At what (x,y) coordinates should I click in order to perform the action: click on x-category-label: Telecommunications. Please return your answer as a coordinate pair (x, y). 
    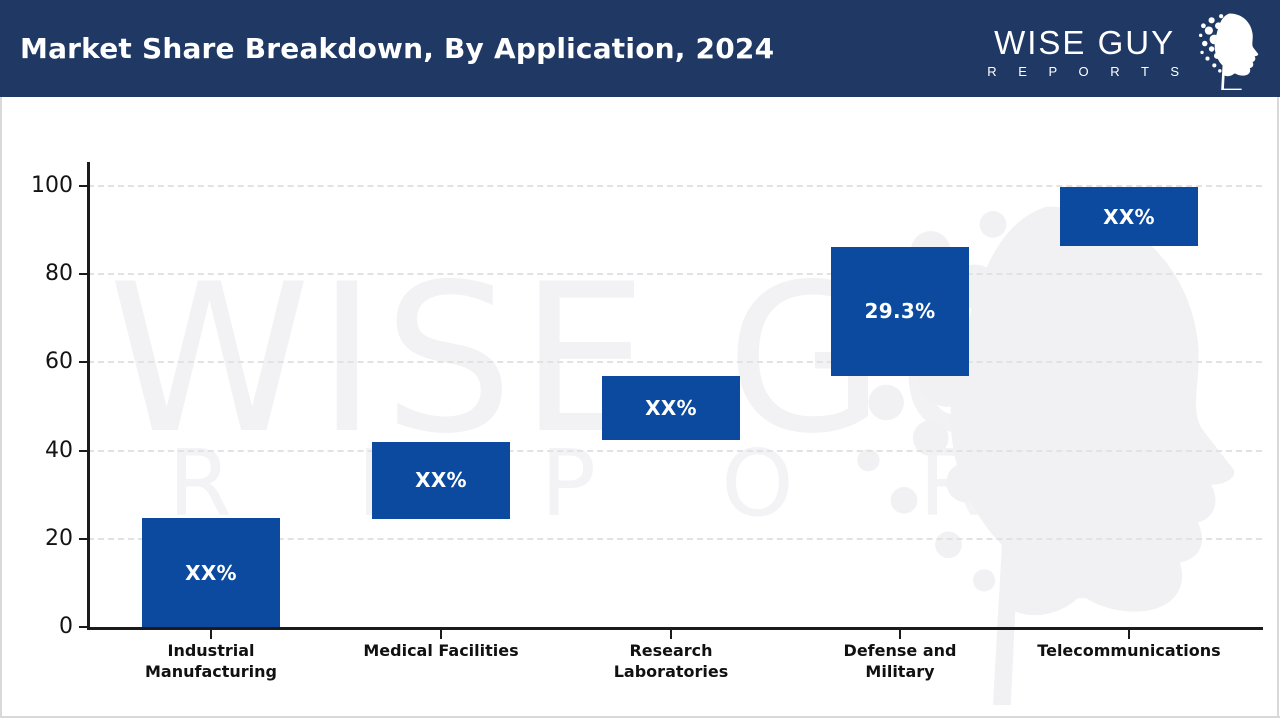
    Looking at the image, I should click on (1129, 650).